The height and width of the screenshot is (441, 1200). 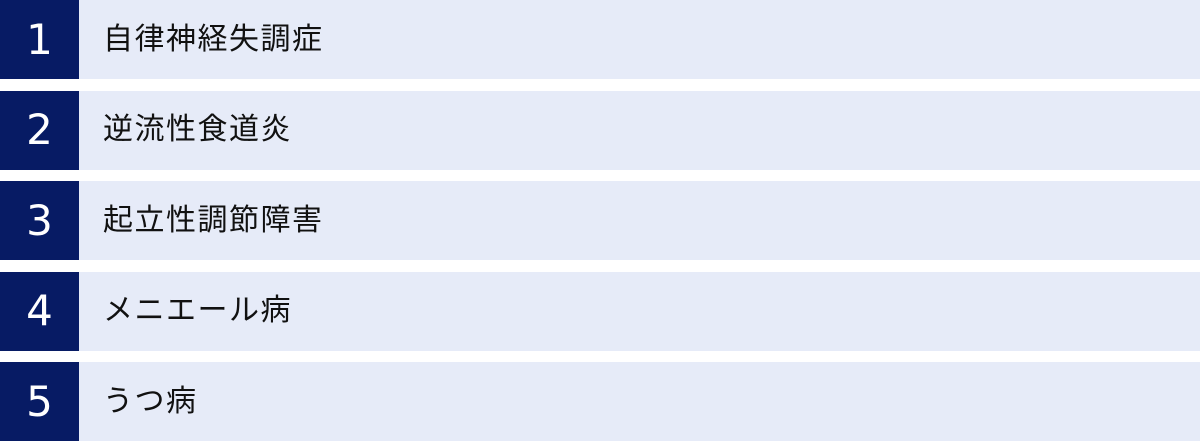 I want to click on rank-badge: 1, so click(x=39, y=39).